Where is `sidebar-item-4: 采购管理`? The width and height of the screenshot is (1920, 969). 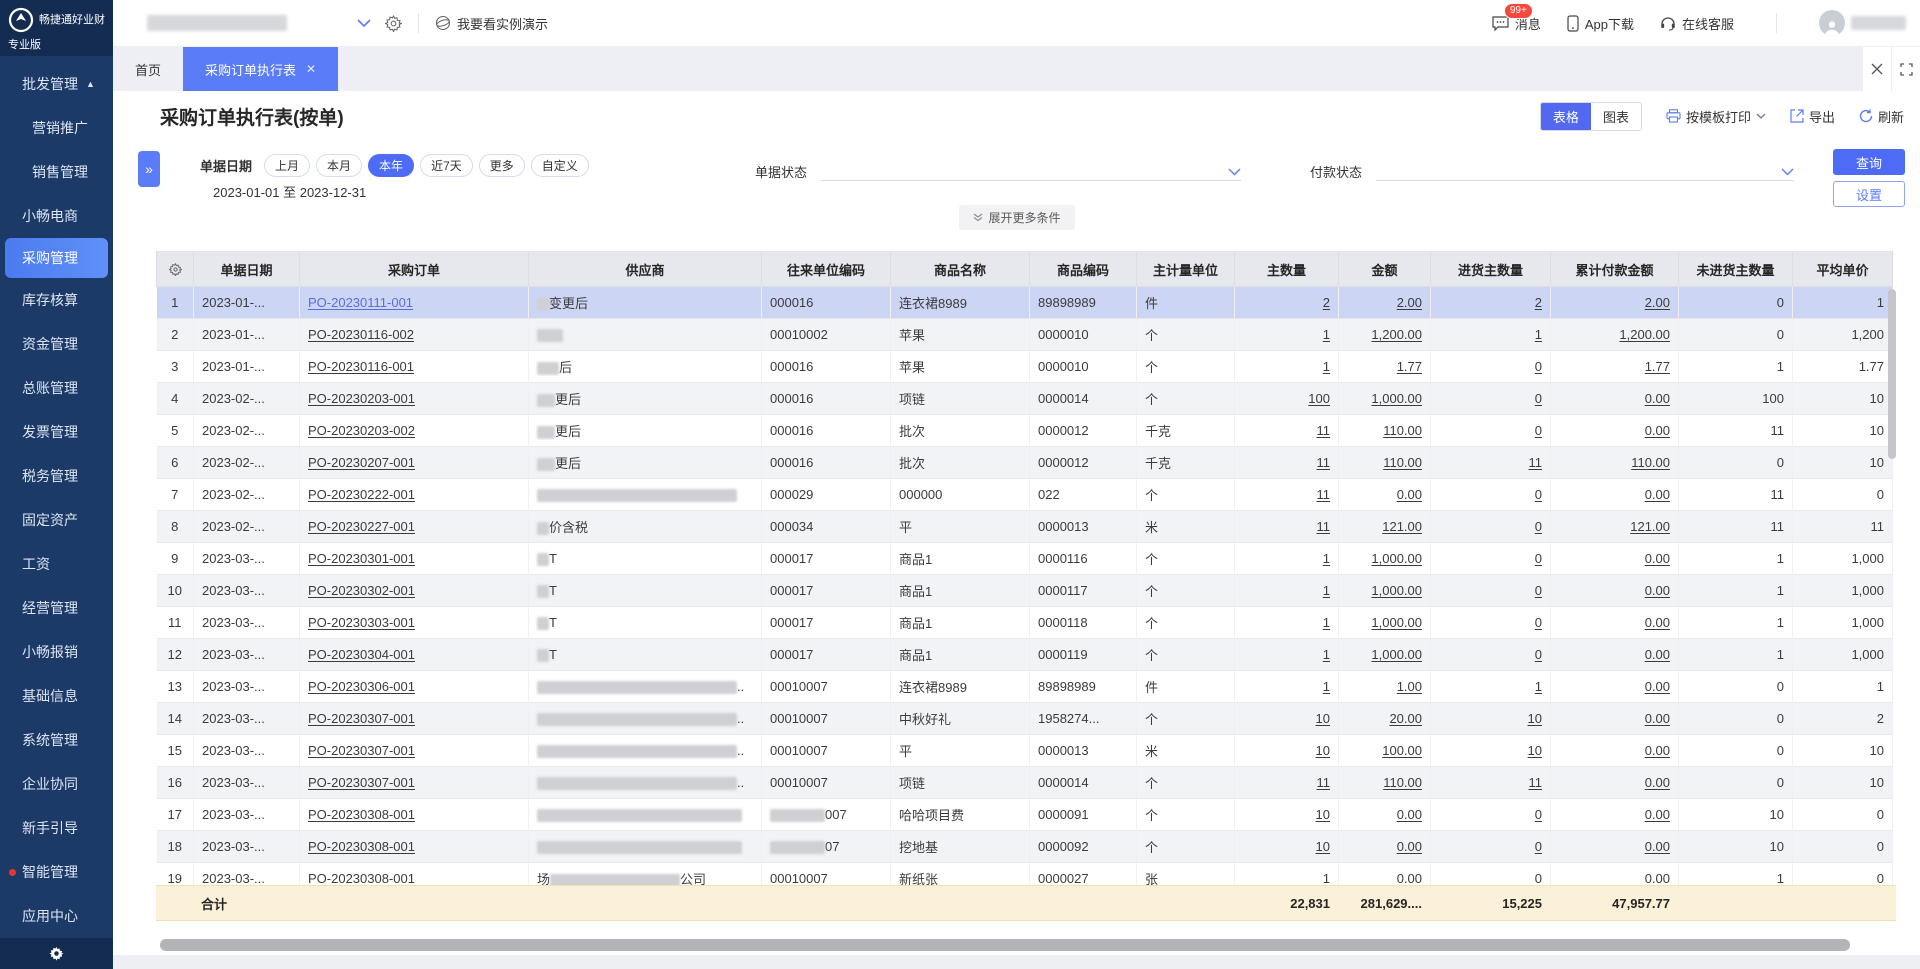
sidebar-item-4: 采购管理 is located at coordinates (56, 258).